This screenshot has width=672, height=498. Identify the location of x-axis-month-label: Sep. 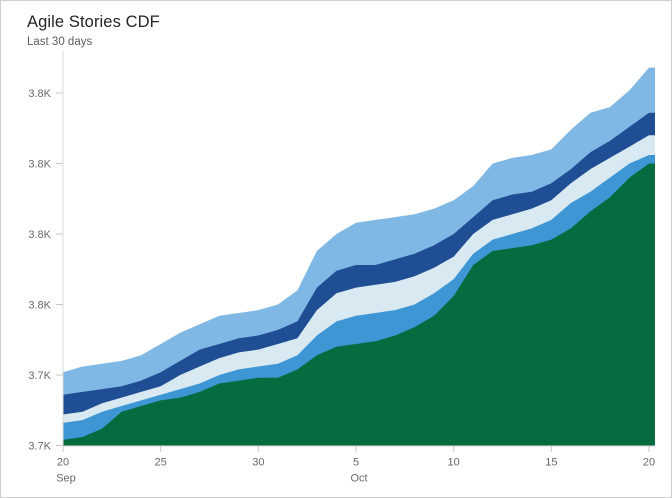
(66, 479).